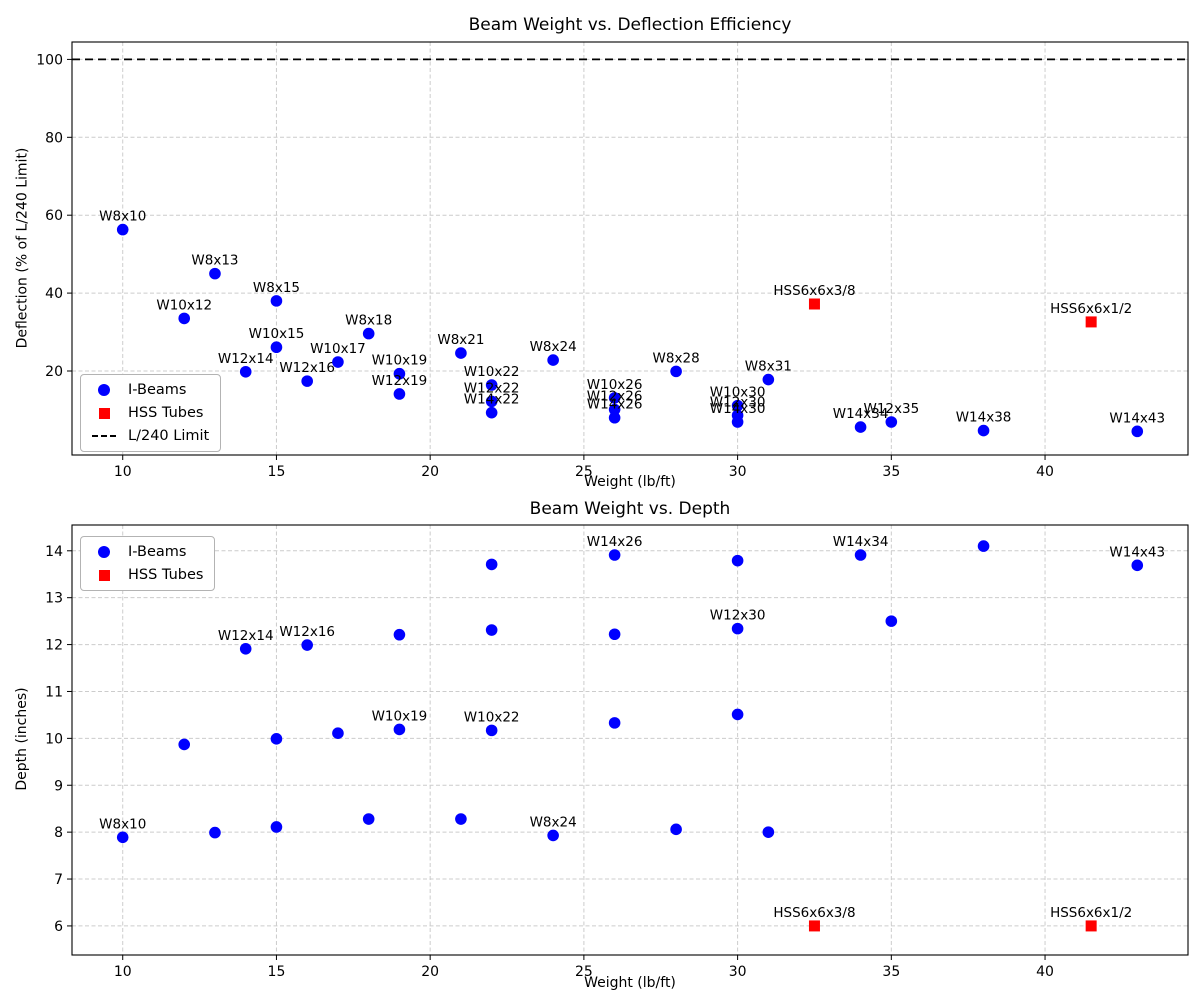 This screenshot has width=1200, height=1000. I want to click on point-W14x34, so click(860, 555).